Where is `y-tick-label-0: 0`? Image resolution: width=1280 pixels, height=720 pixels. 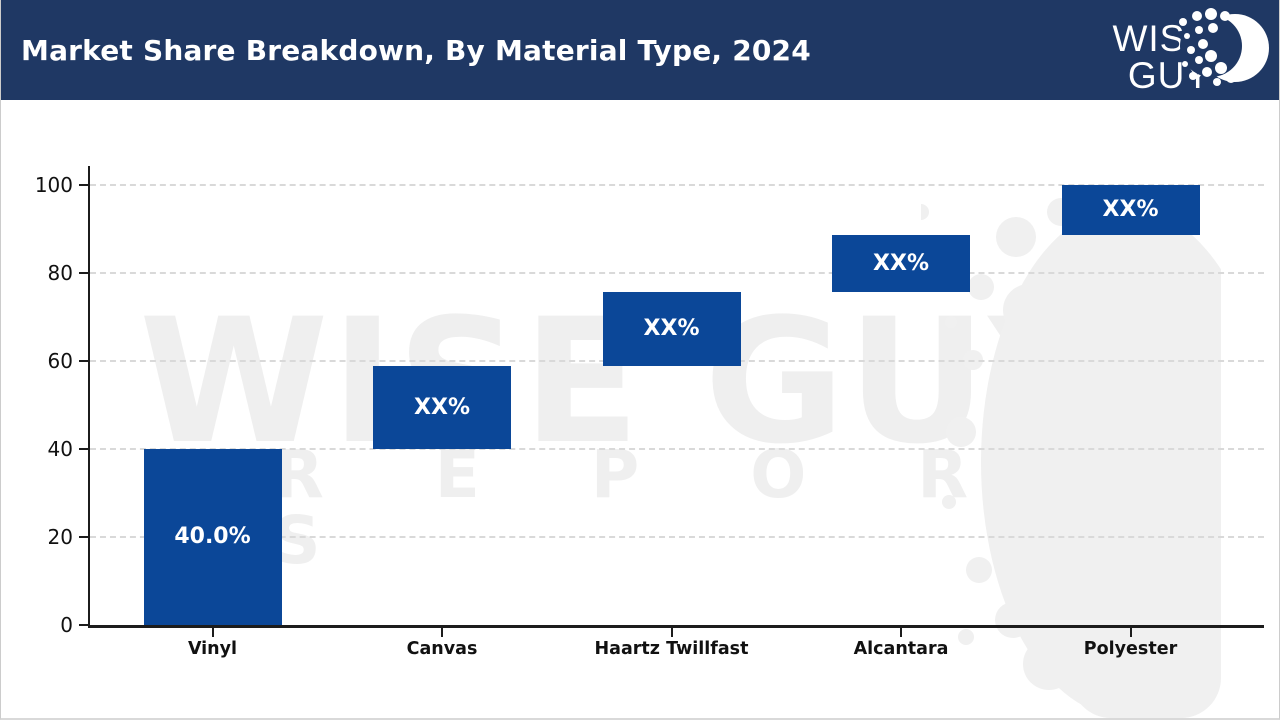
y-tick-label-0: 0 is located at coordinates (66, 625).